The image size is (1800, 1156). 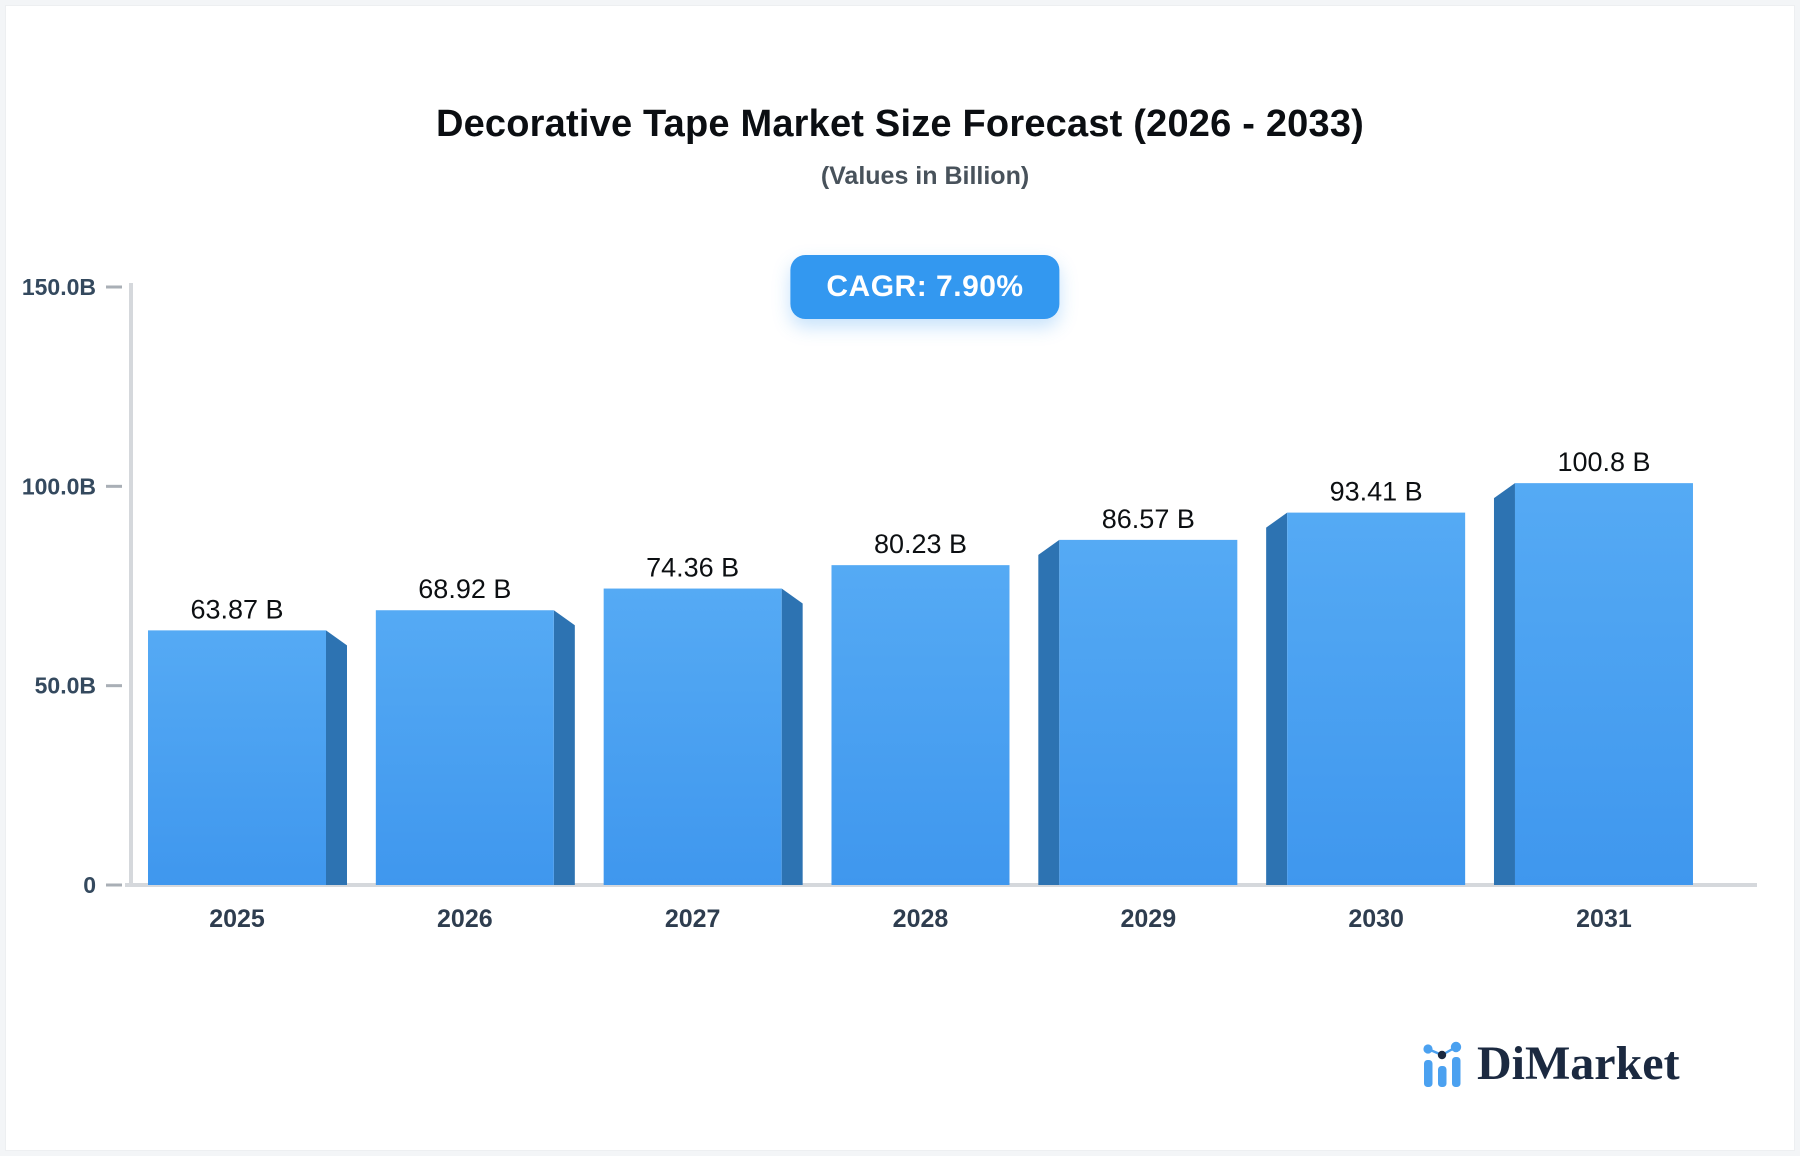 I want to click on bar-side-2027, so click(x=792, y=736).